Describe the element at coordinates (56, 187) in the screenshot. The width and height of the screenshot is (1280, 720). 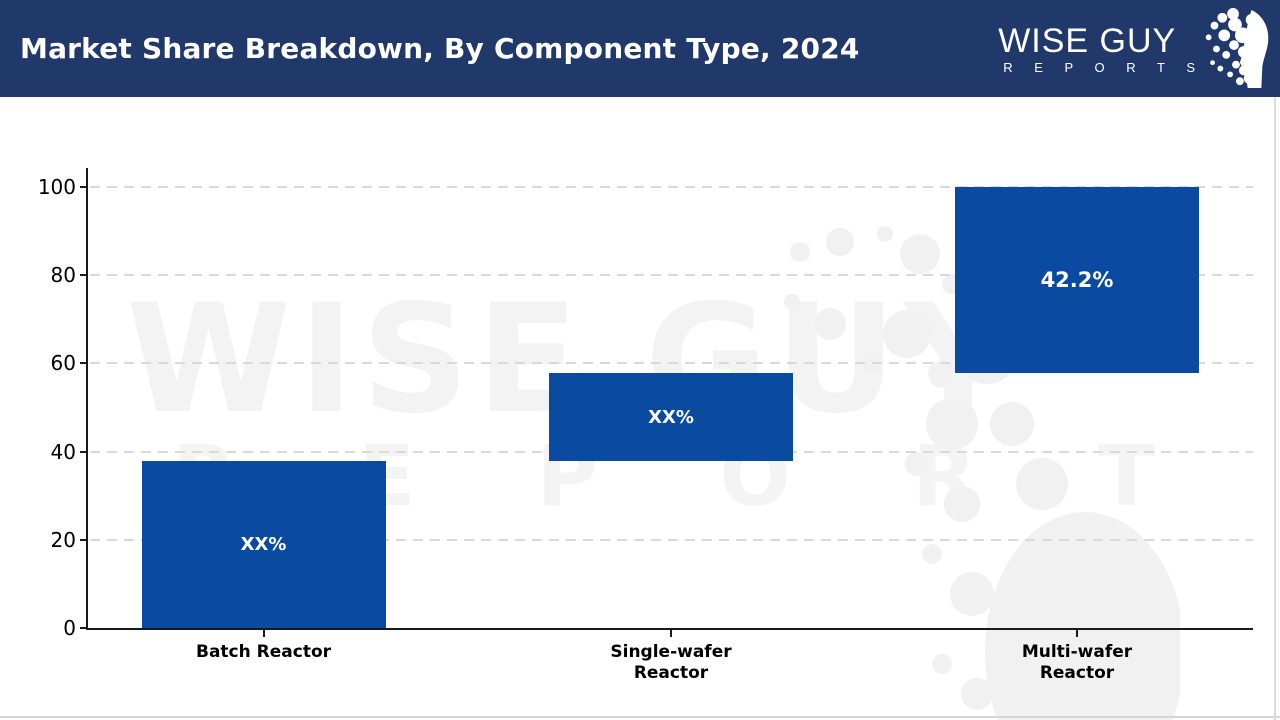
I see `y-tick-label: 100` at that location.